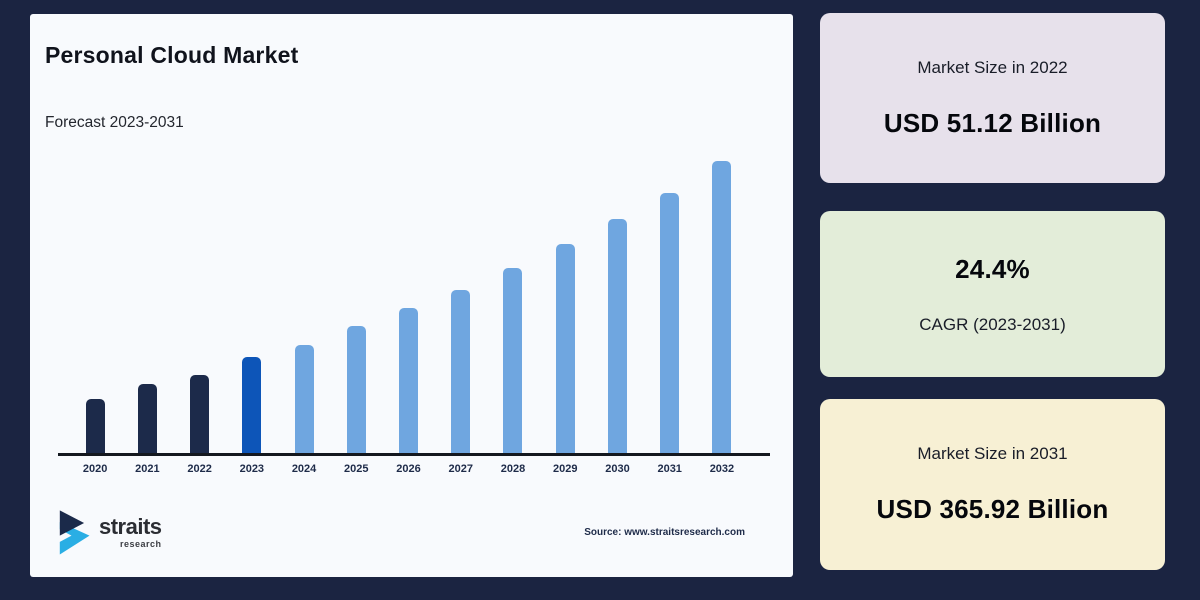 The image size is (1200, 600). I want to click on x-tick-2022: 2022, so click(199, 469).